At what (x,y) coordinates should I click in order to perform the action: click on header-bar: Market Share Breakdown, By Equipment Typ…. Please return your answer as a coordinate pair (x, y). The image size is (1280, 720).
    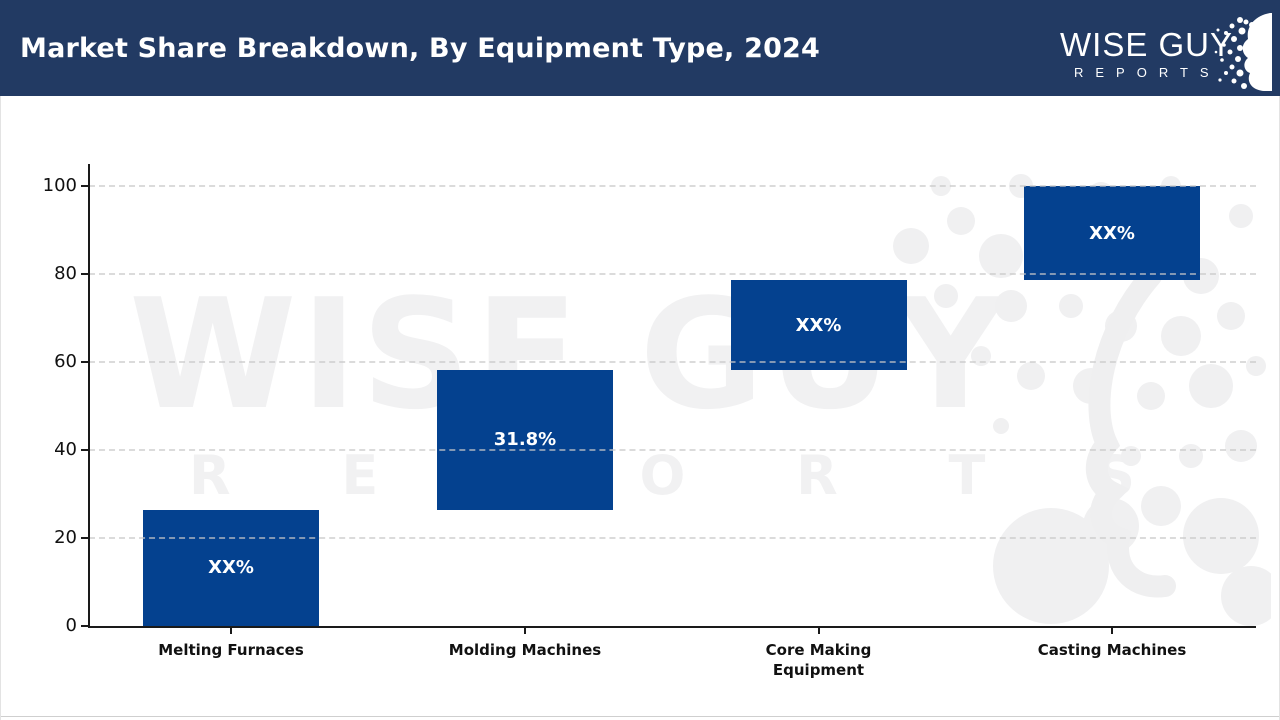
    Looking at the image, I should click on (640, 48).